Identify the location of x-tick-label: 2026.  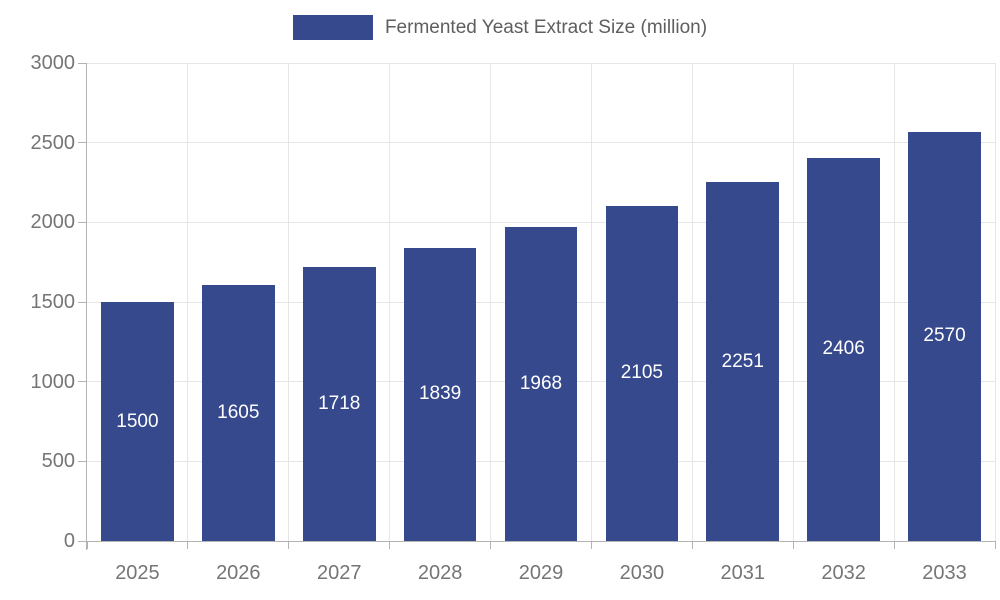
(238, 573).